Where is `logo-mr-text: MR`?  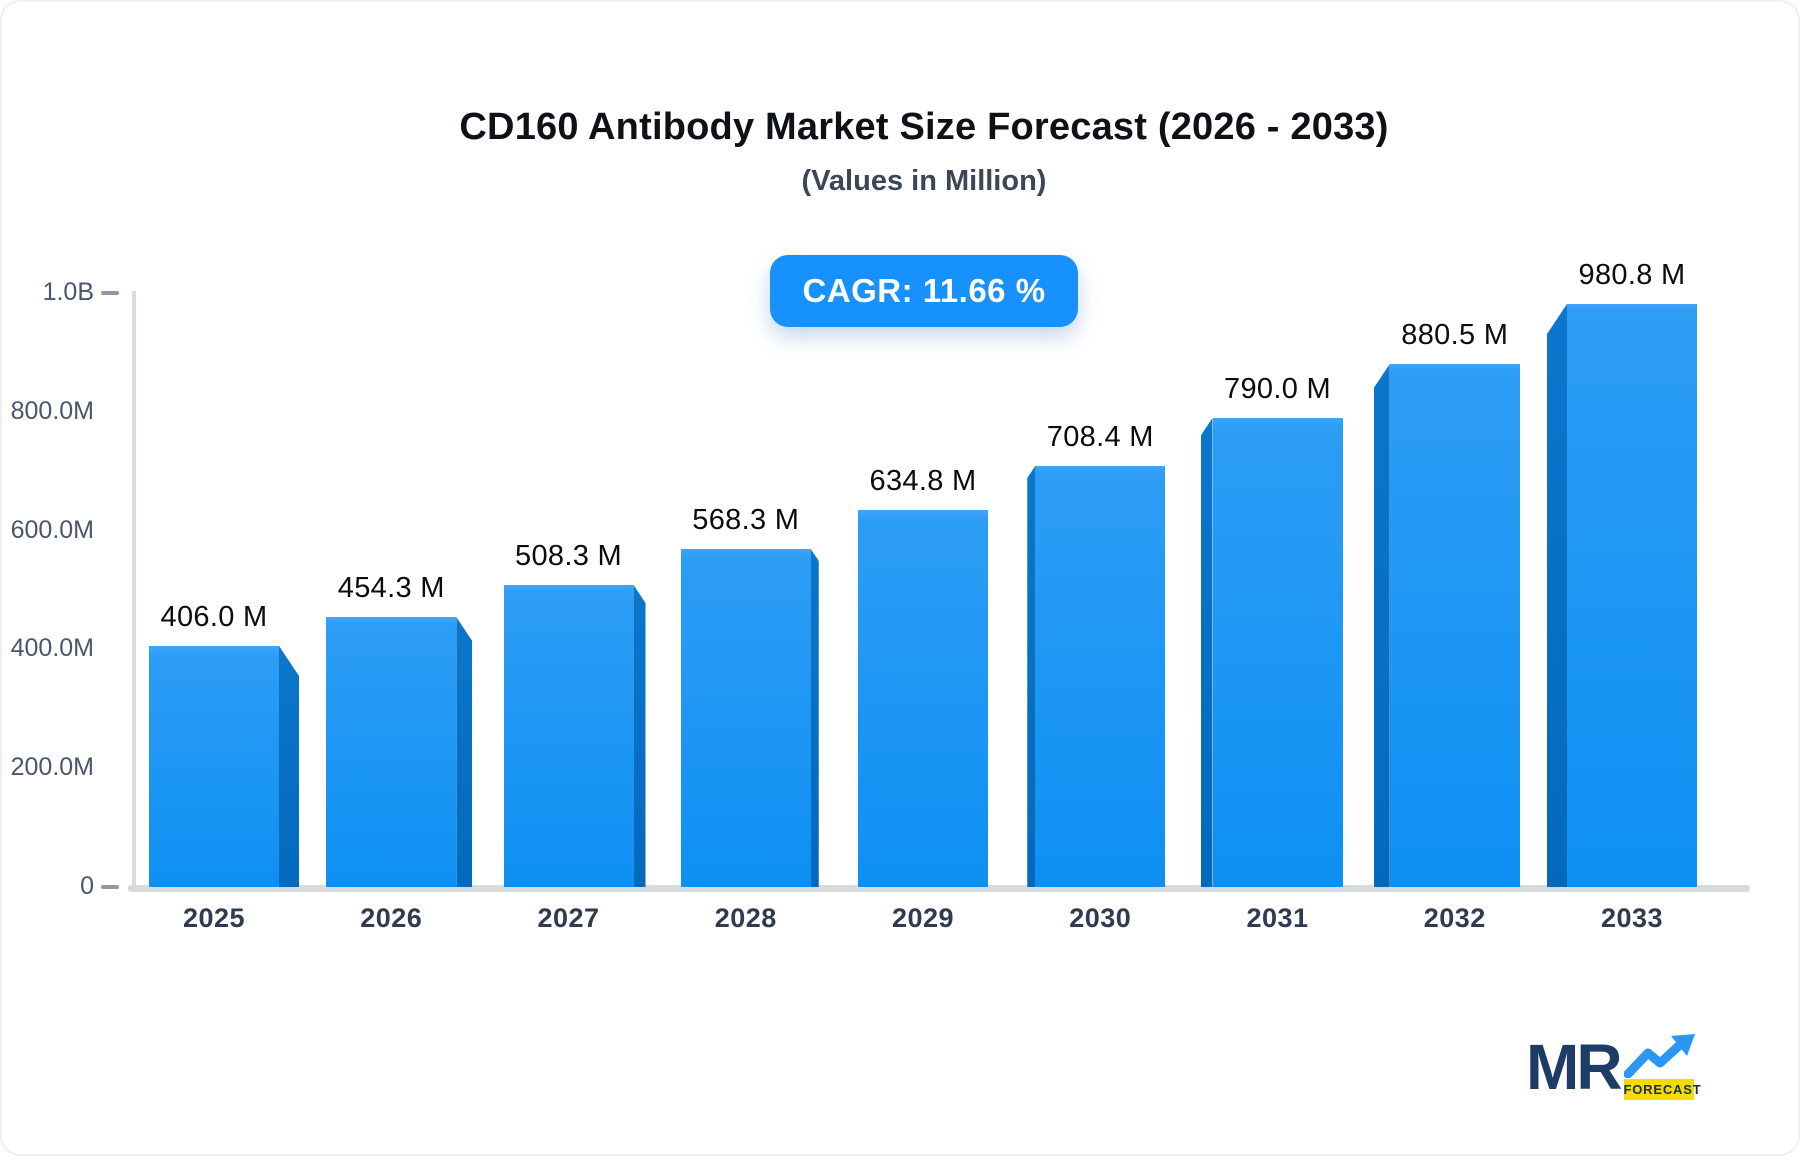
logo-mr-text: MR is located at coordinates (1574, 1067).